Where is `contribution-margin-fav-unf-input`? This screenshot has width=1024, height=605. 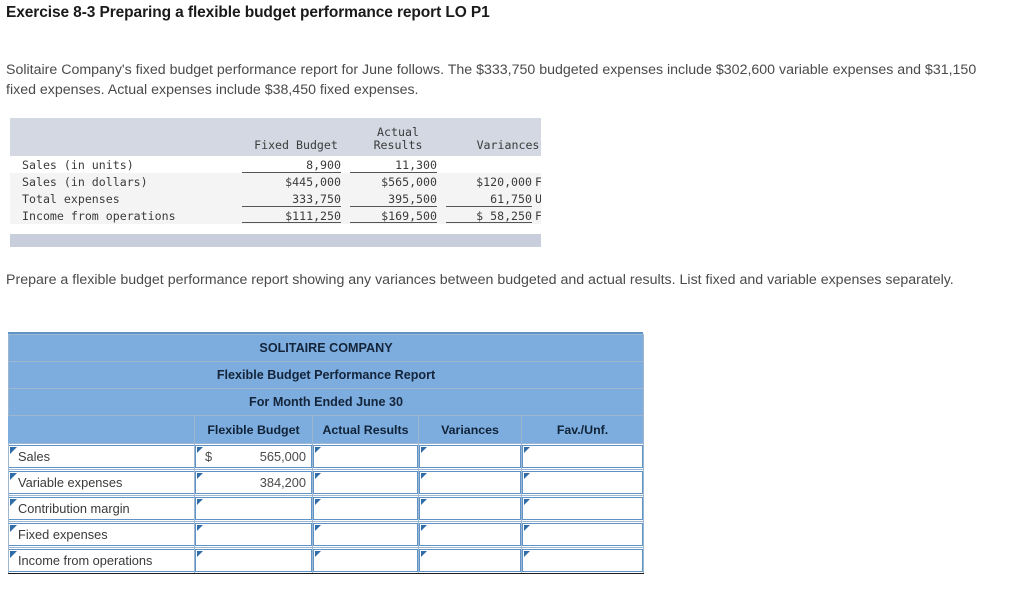
contribution-margin-fav-unf-input is located at coordinates (583, 508).